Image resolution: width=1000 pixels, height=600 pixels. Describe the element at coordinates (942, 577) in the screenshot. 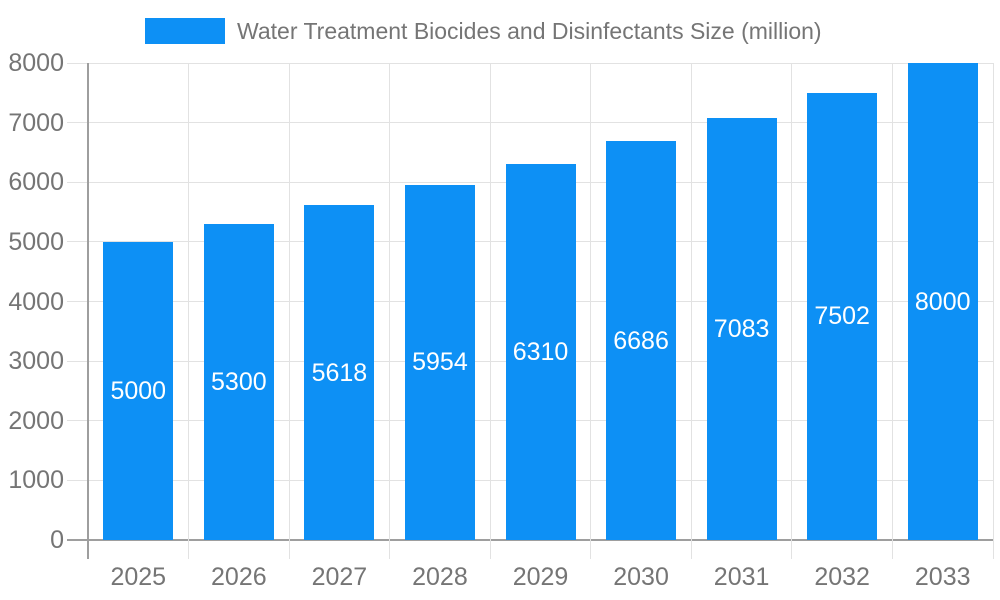

I see `x-tick-label: 2033` at that location.